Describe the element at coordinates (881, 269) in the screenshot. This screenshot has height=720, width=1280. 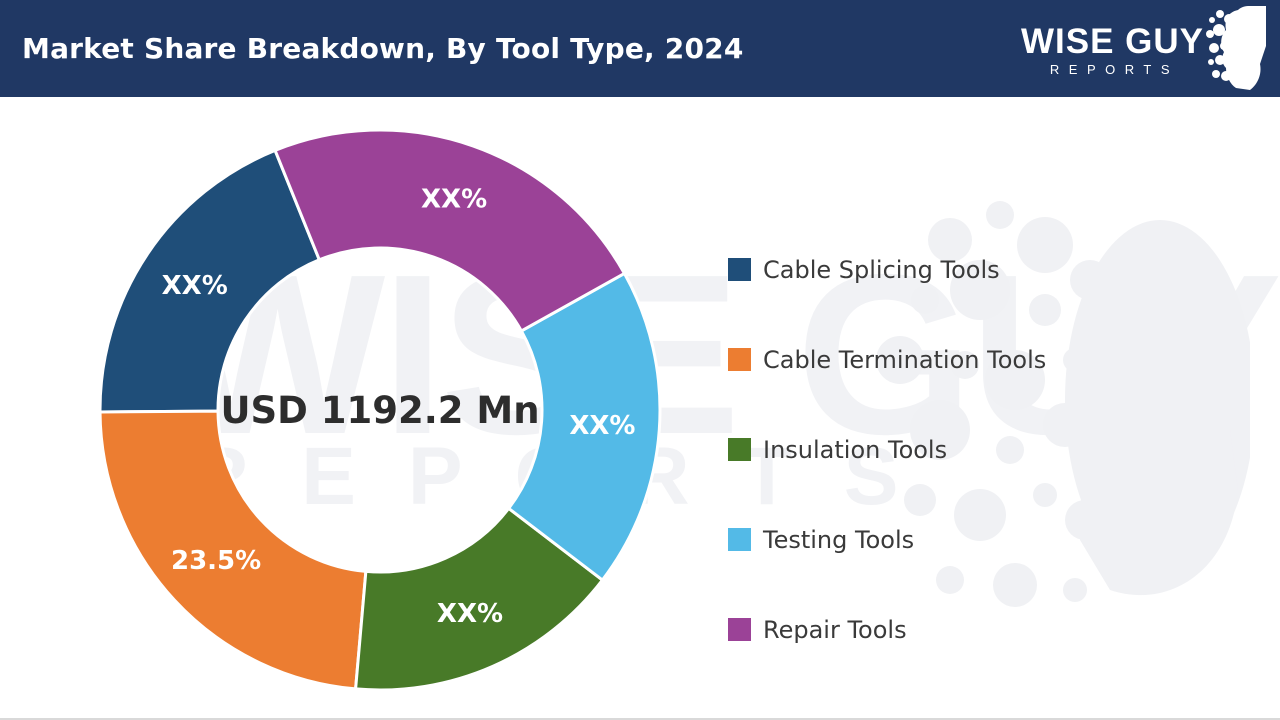
I see `legend-label: Cable Splicing Tools` at that location.